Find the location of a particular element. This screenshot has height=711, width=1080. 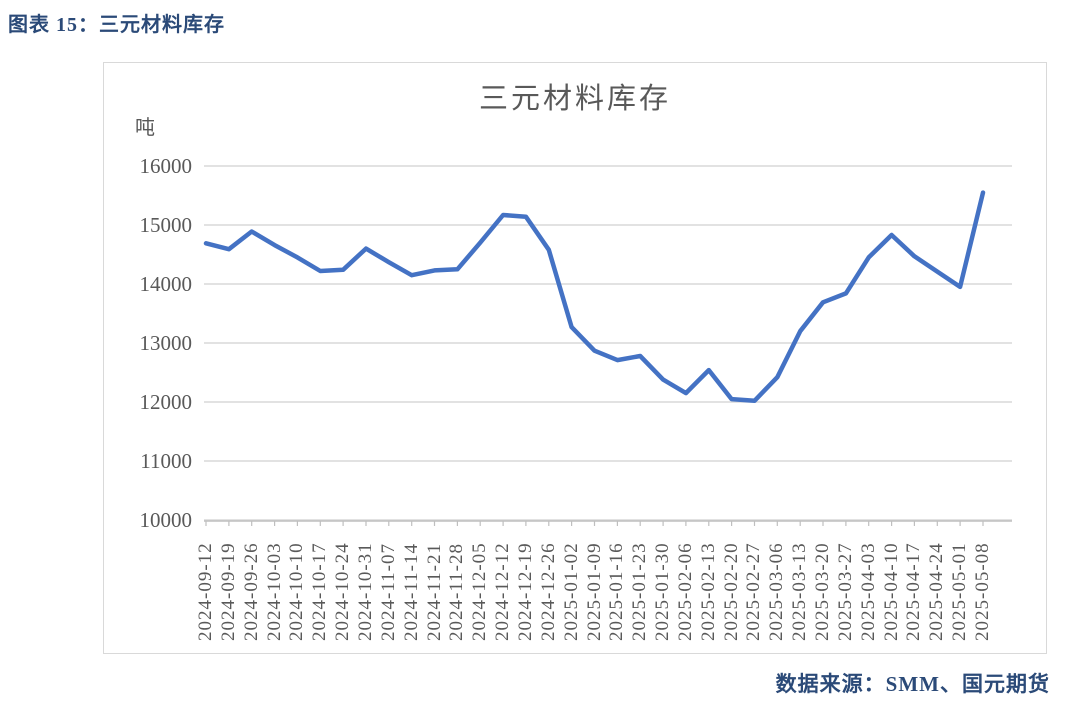

x-axis-label: 2024-12-19 is located at coordinates (525, 591).